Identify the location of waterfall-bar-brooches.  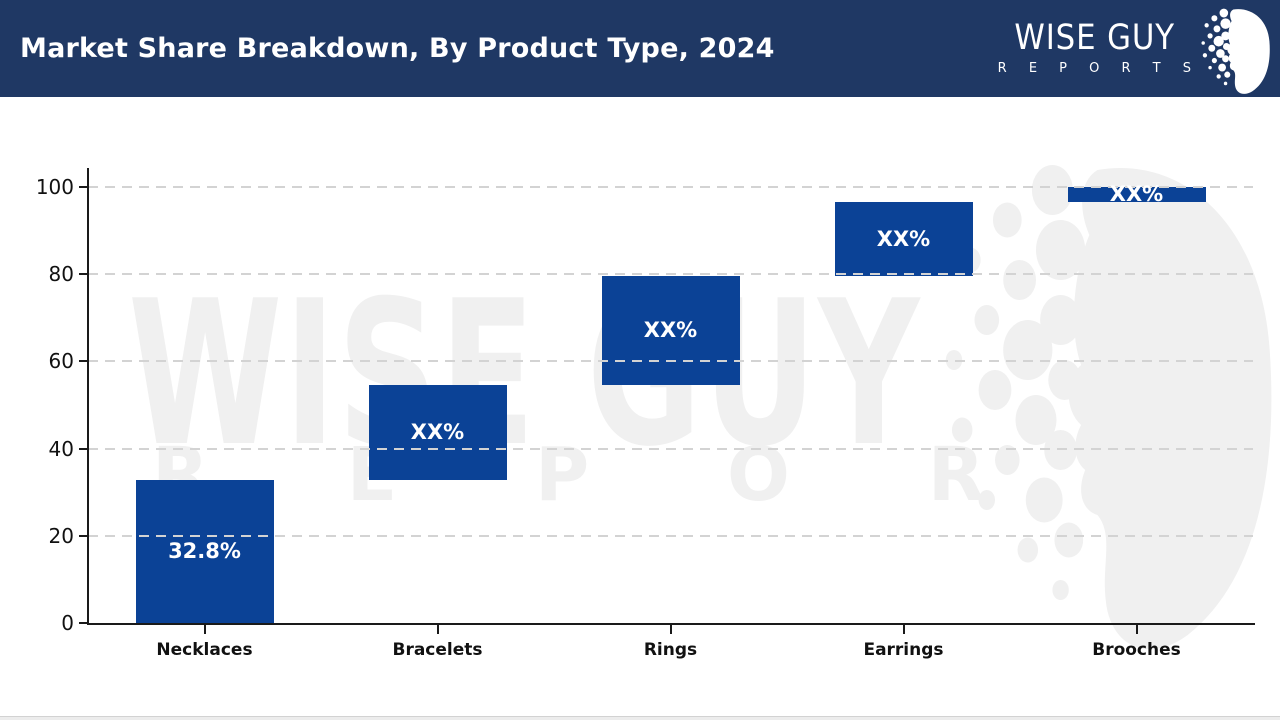
(1136, 194).